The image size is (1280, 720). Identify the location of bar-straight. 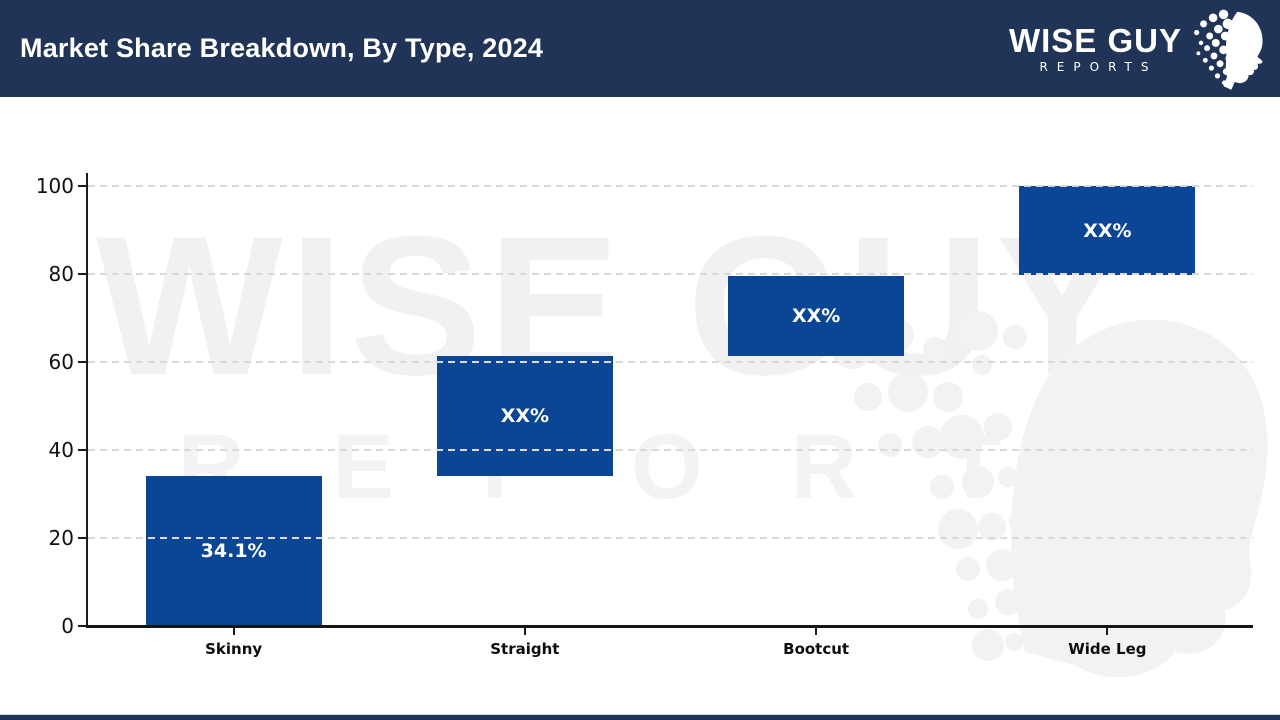
(525, 416).